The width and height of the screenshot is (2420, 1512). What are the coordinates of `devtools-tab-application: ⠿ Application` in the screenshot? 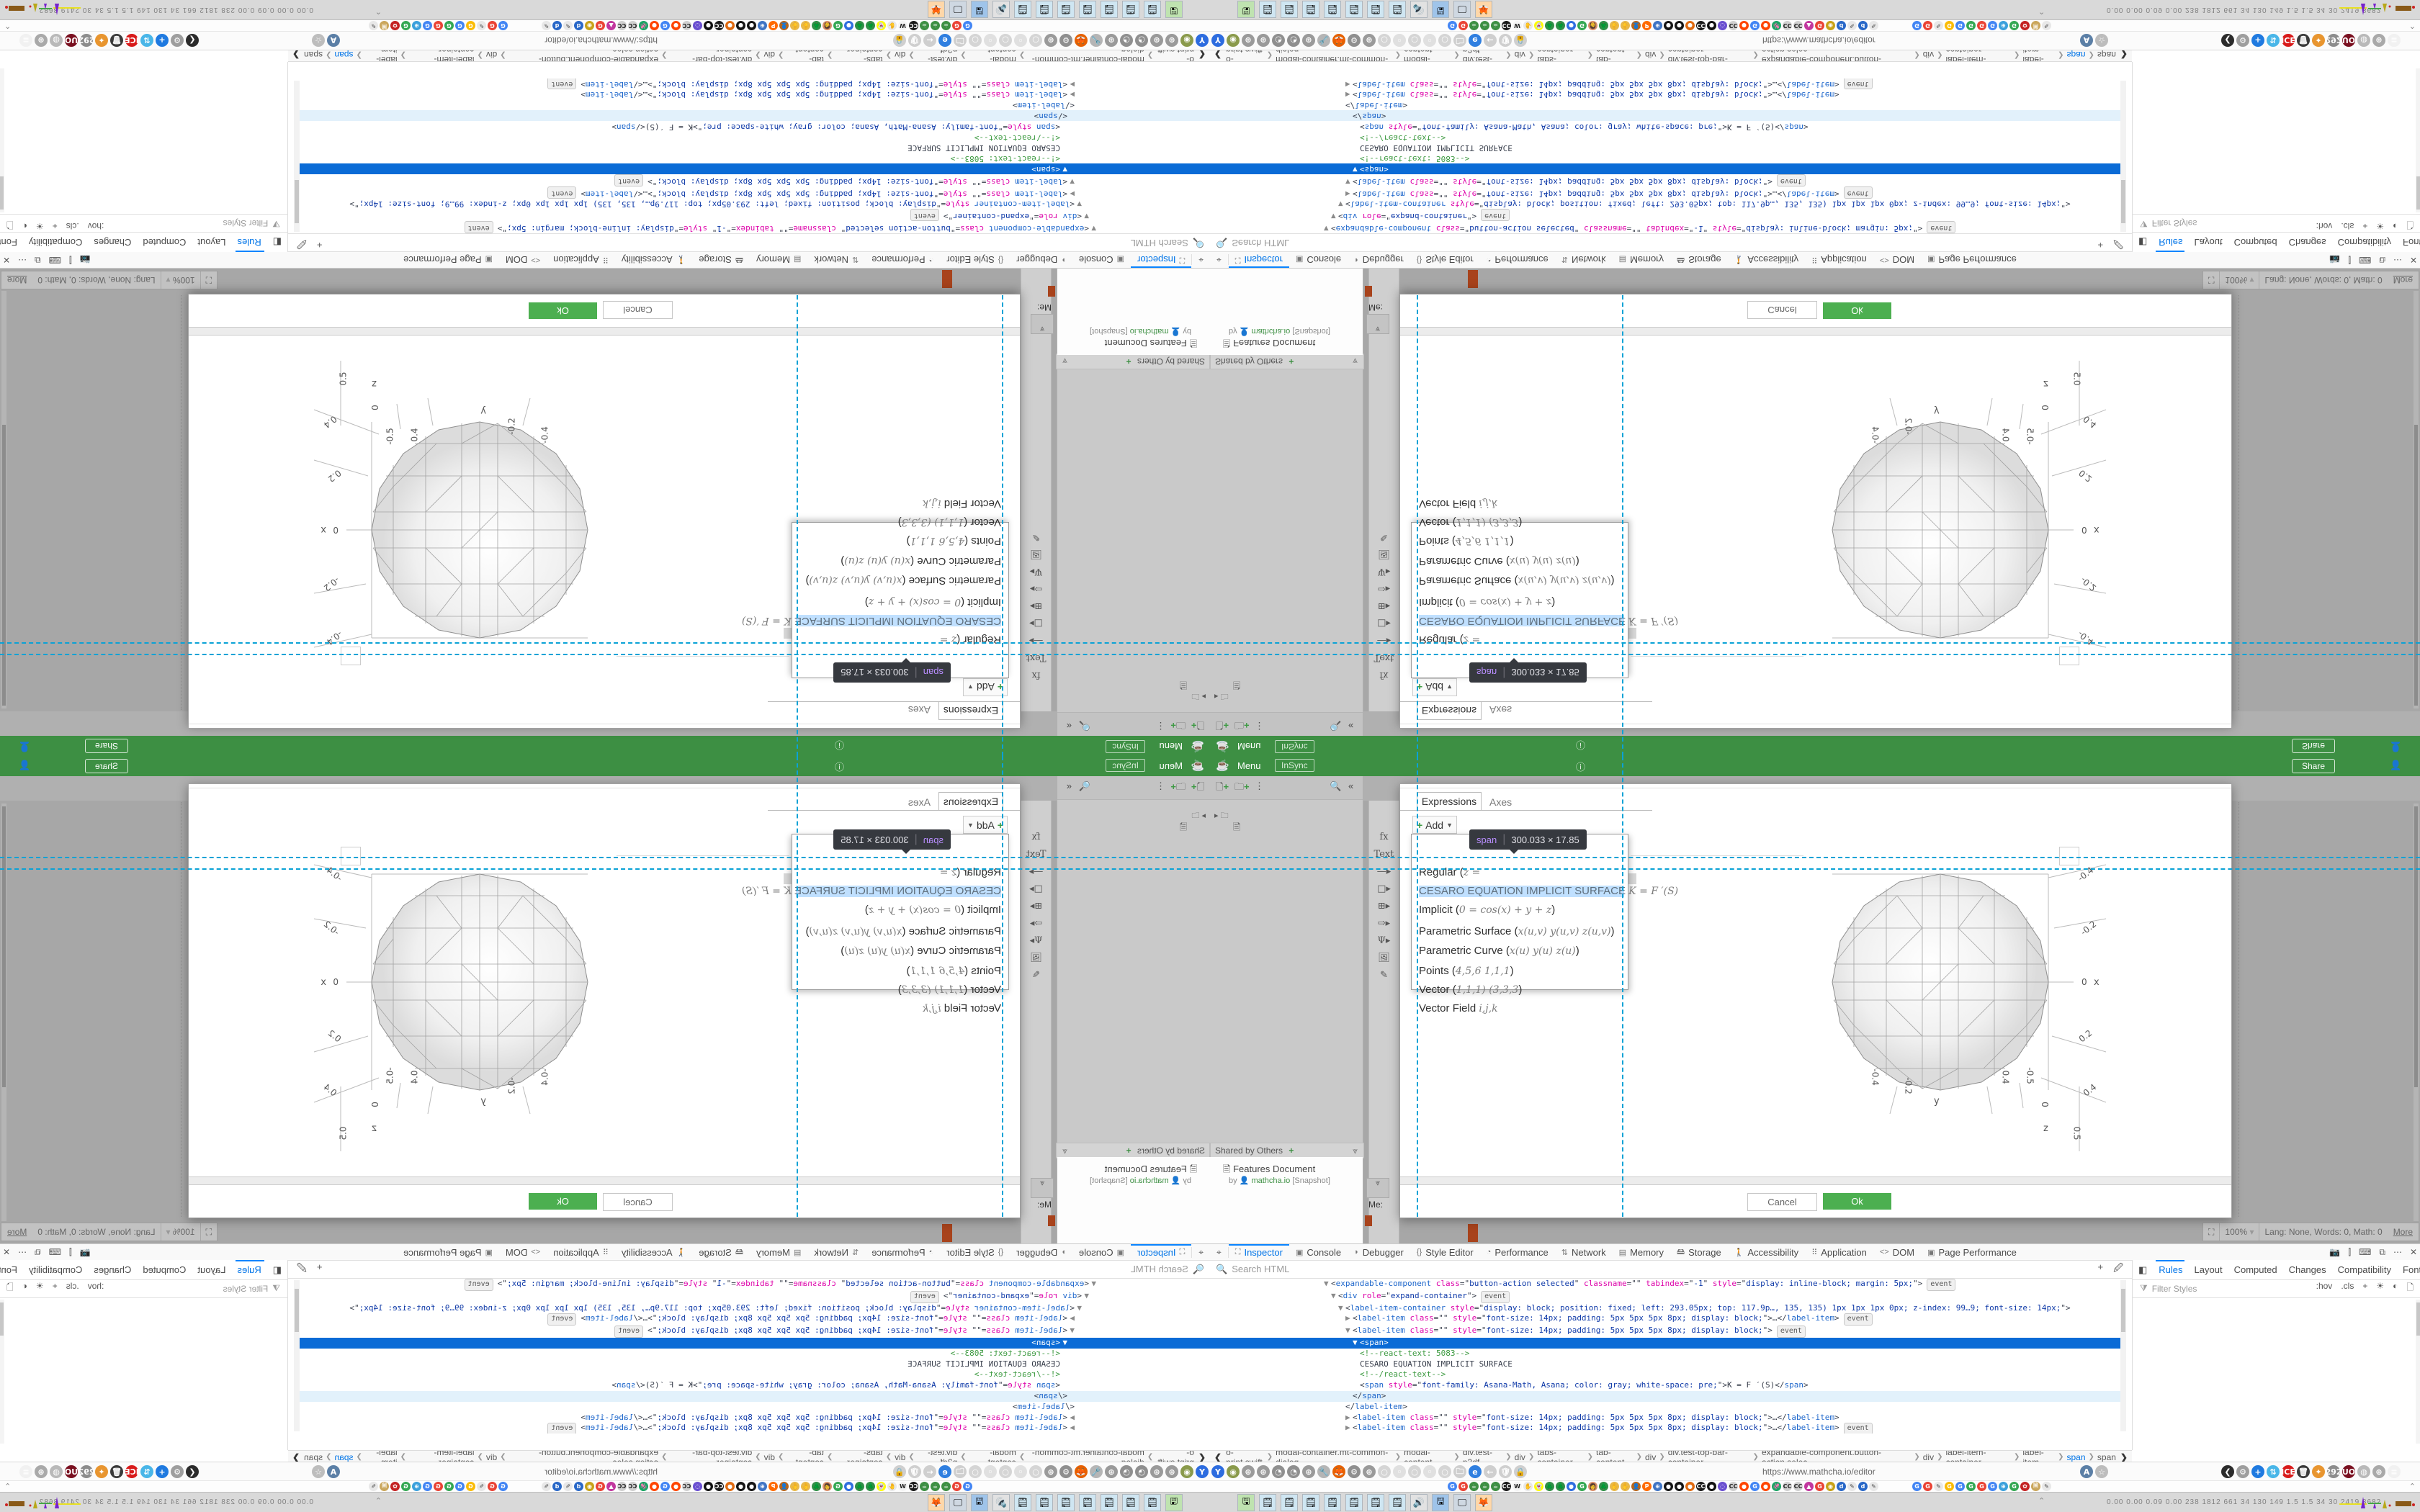 It's located at (581, 260).